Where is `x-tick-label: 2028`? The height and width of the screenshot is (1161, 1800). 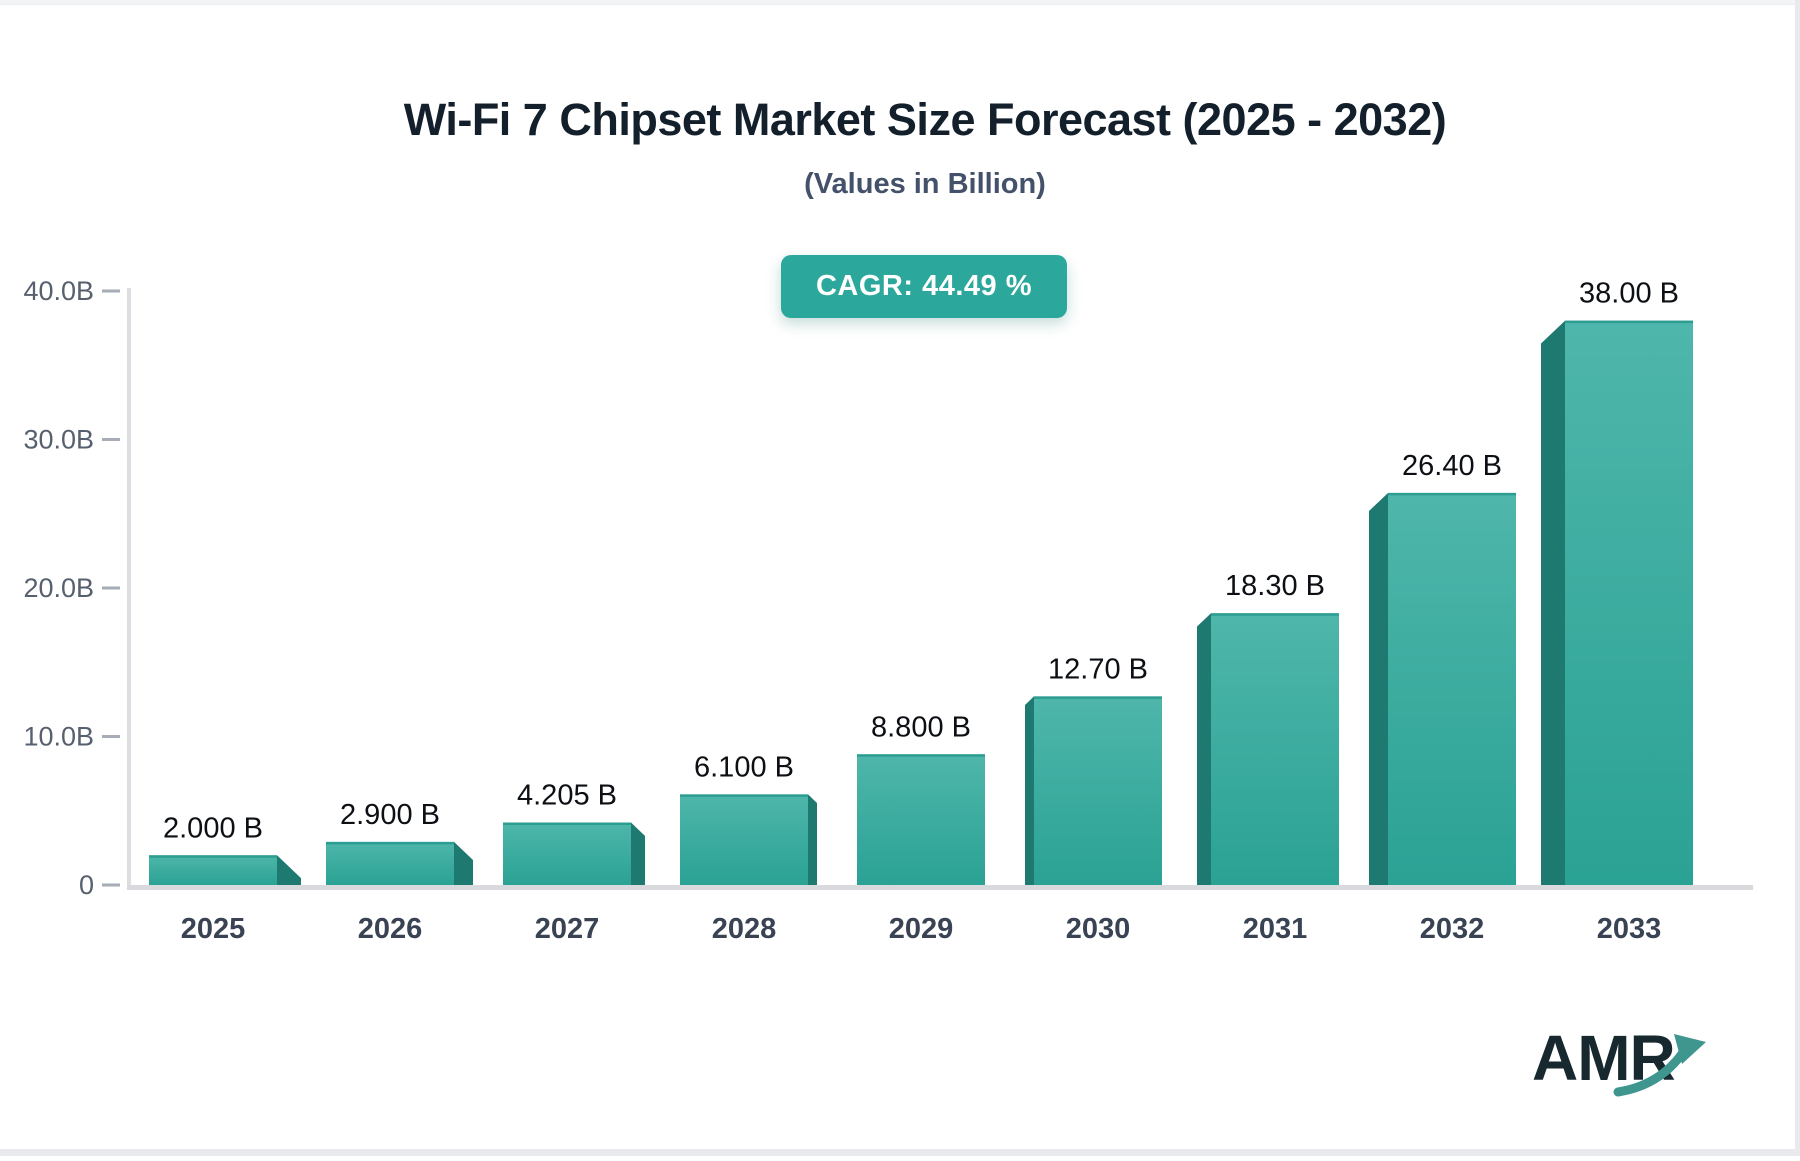 x-tick-label: 2028 is located at coordinates (744, 929).